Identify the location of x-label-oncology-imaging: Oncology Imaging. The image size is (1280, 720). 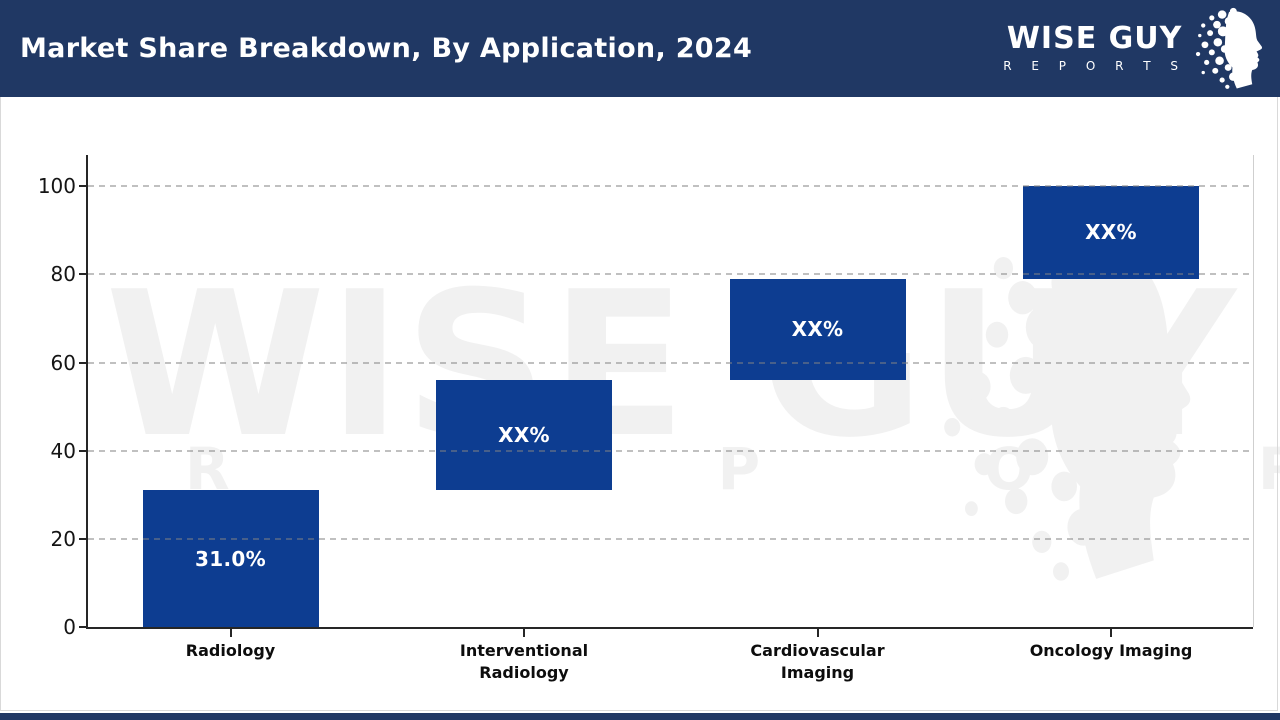
(1111, 650).